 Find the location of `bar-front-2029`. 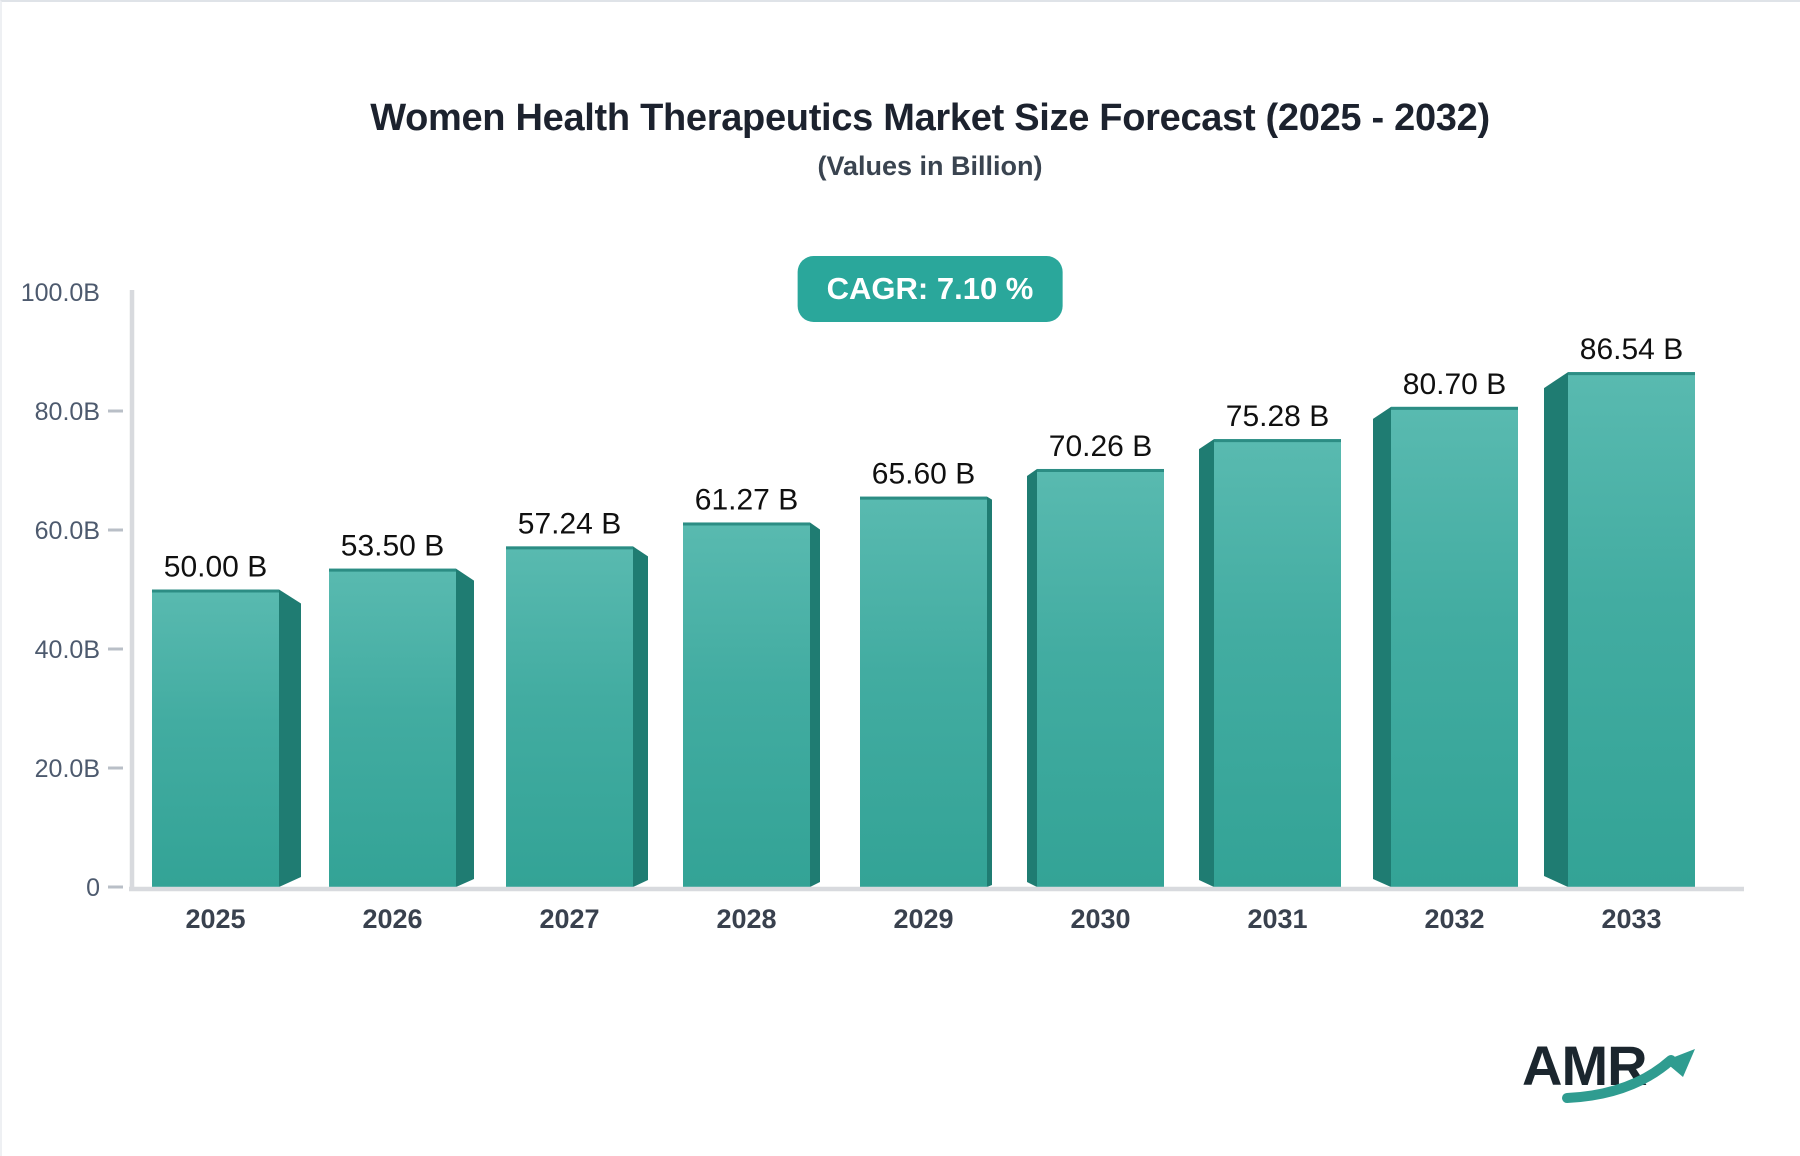

bar-front-2029 is located at coordinates (923, 691).